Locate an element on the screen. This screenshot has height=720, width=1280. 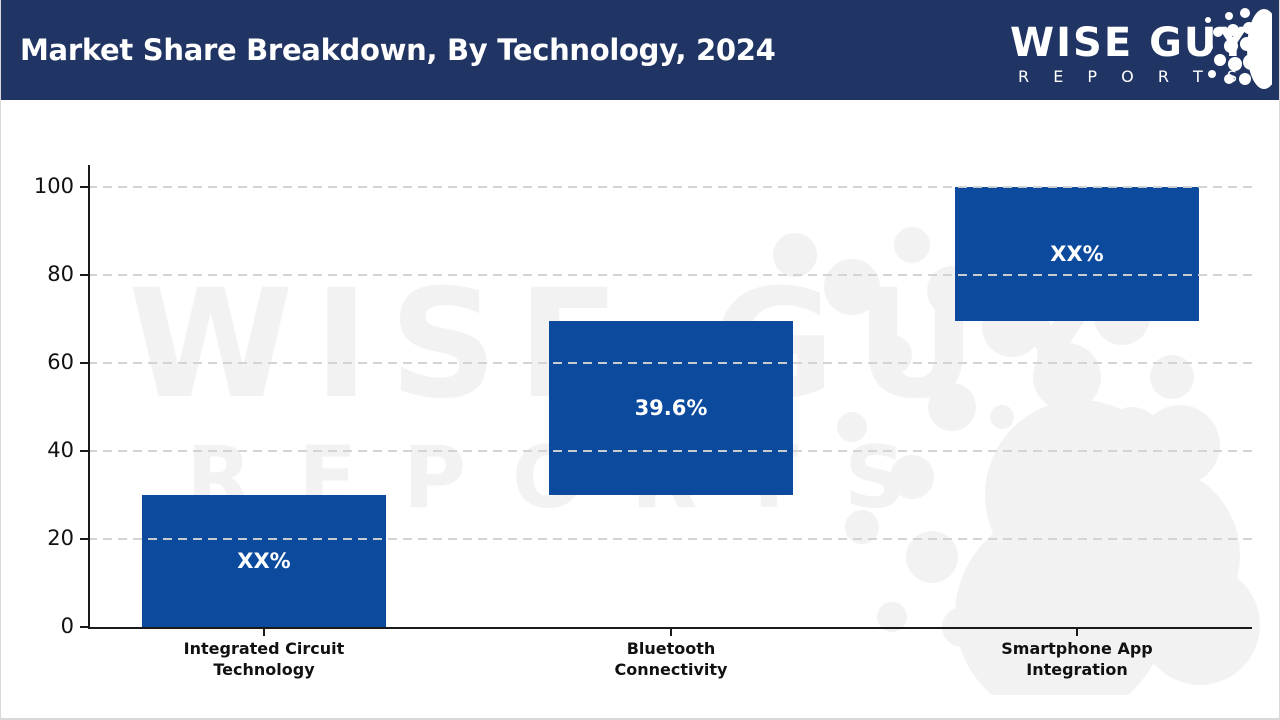
category-label: Smartphone App Integration is located at coordinates (1077, 659).